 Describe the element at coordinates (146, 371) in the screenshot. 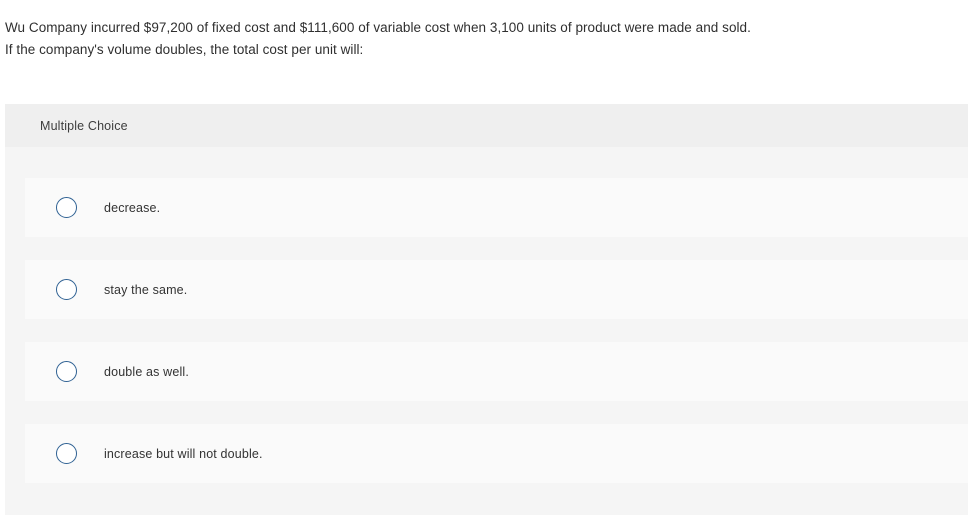

I see `option-label-2: double as well.` at that location.